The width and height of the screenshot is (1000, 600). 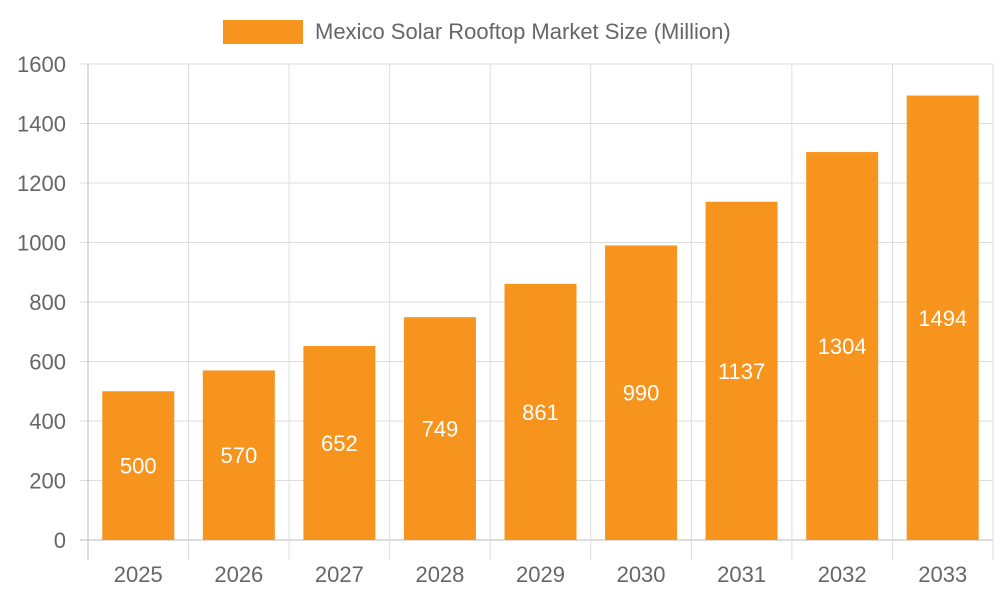 I want to click on data-label: 1137, so click(x=741, y=371).